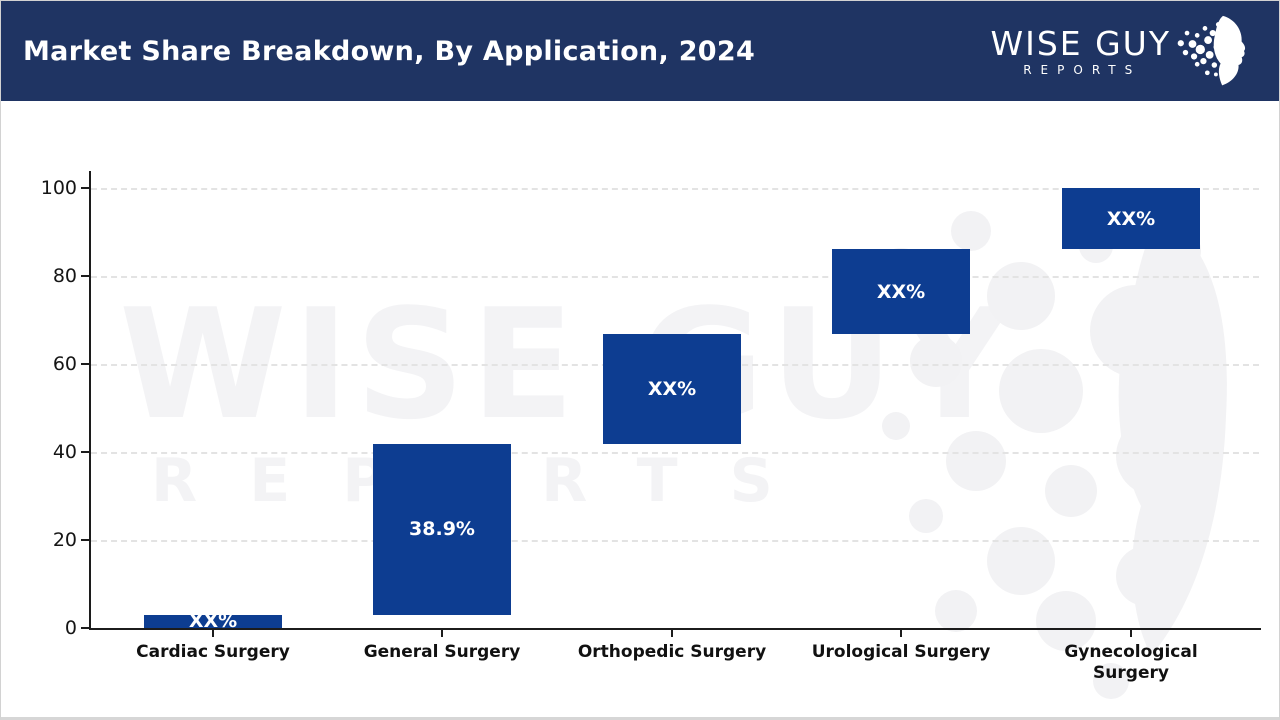  I want to click on x-axis-label-1: General Surgery, so click(442, 652).